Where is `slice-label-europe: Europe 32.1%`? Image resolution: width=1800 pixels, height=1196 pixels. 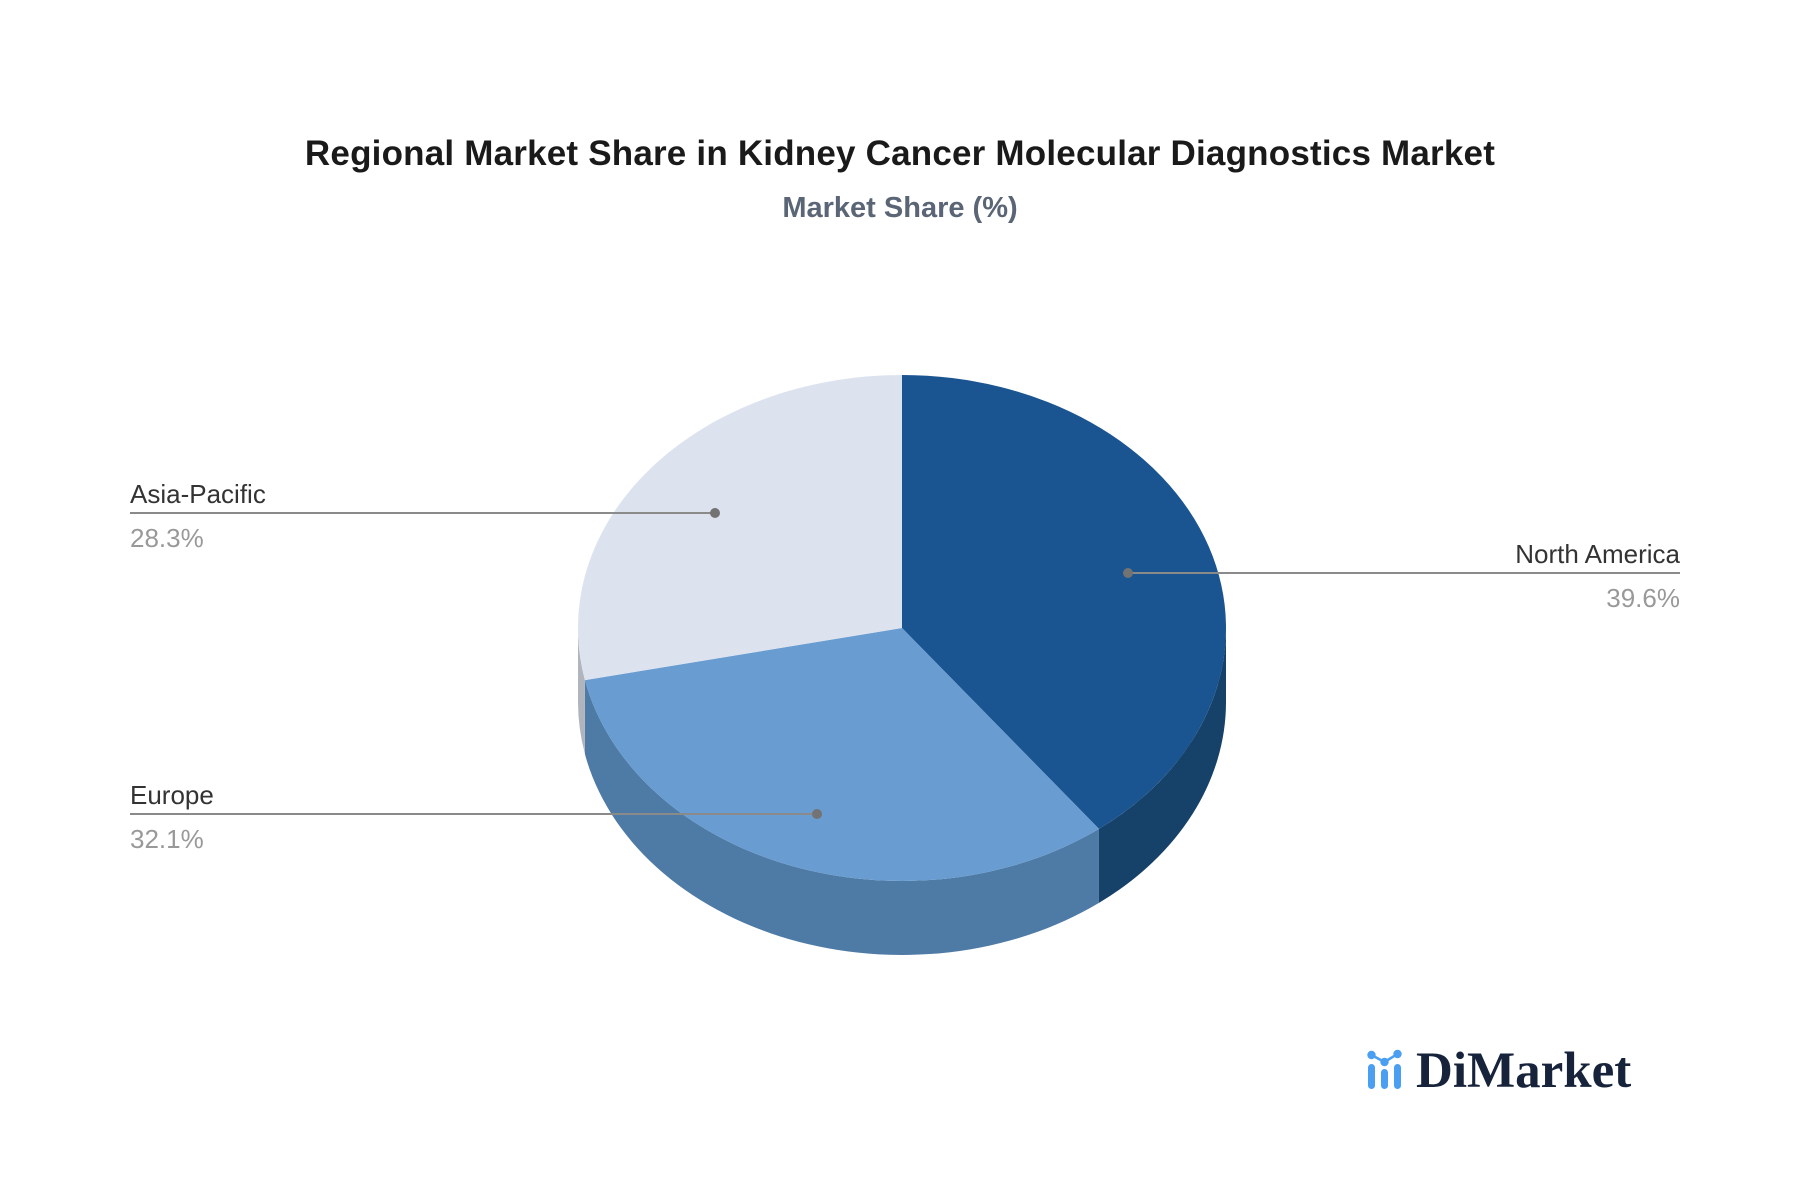
slice-label-europe: Europe 32.1% is located at coordinates (172, 817).